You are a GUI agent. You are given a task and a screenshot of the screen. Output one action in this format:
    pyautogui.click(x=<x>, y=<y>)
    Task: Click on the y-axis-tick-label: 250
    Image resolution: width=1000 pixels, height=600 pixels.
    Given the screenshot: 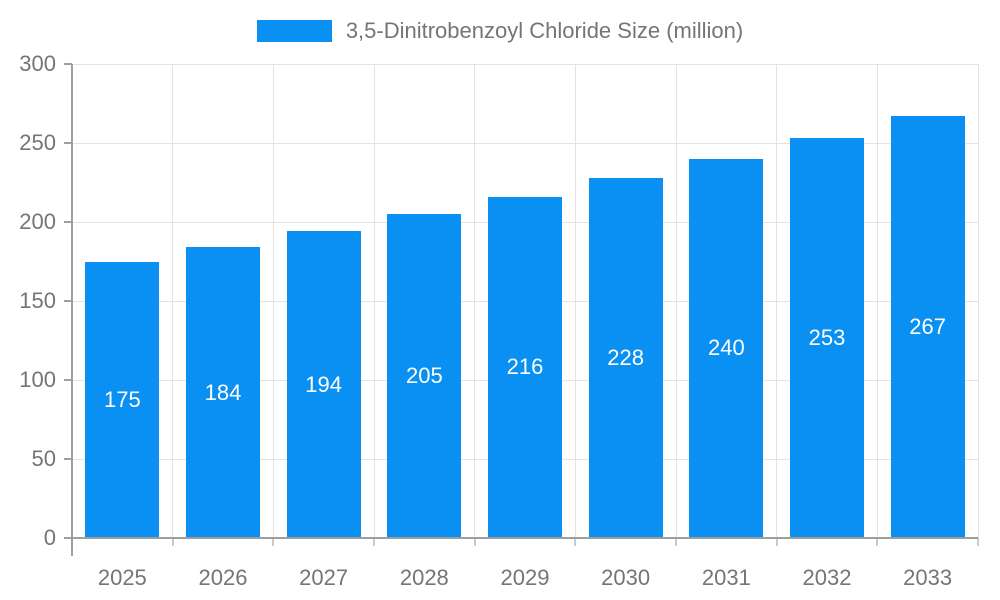 What is the action you would take?
    pyautogui.click(x=37, y=142)
    